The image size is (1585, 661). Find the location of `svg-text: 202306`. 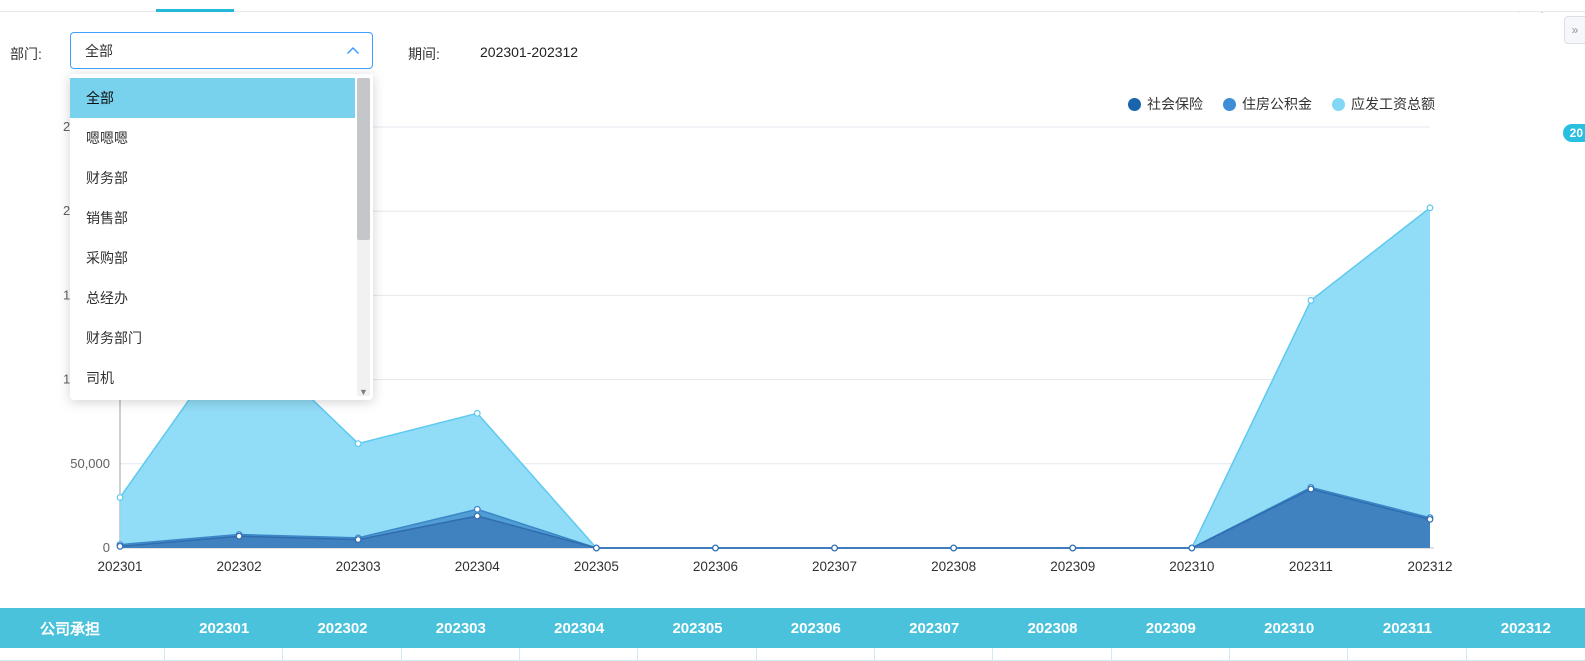

svg-text: 202306 is located at coordinates (715, 566).